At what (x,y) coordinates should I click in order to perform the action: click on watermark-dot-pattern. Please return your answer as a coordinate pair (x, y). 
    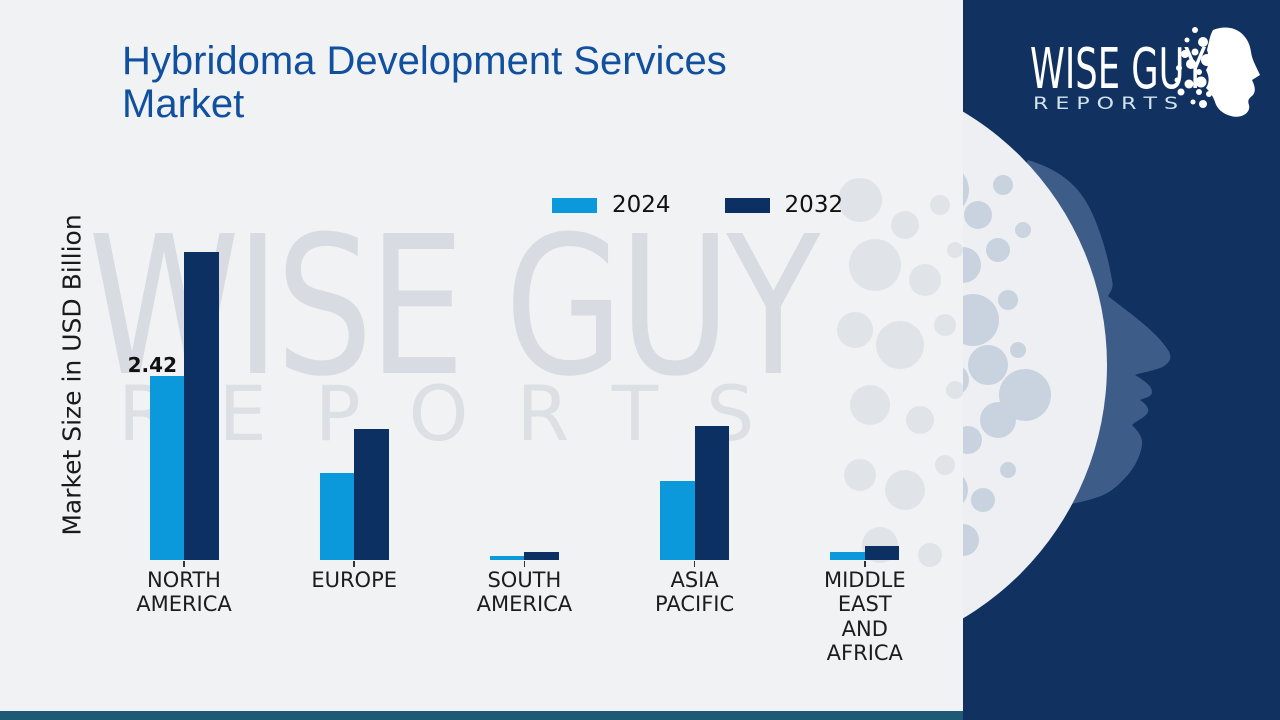
    Looking at the image, I should click on (900, 372).